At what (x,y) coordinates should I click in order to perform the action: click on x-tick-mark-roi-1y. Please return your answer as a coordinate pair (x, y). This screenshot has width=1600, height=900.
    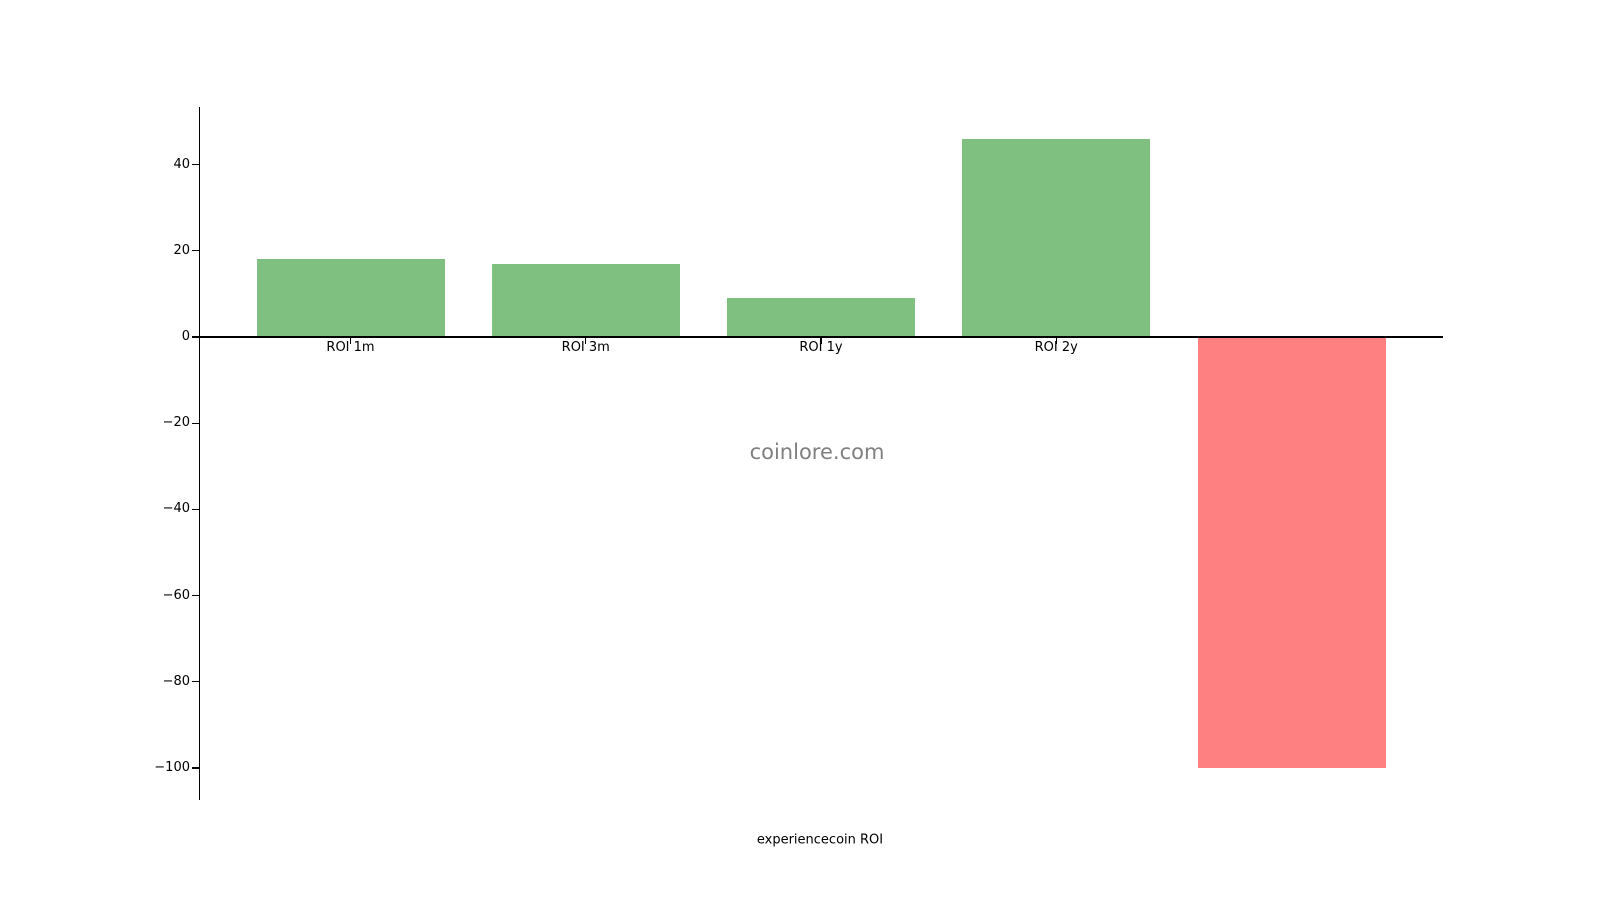
    Looking at the image, I should click on (821, 340).